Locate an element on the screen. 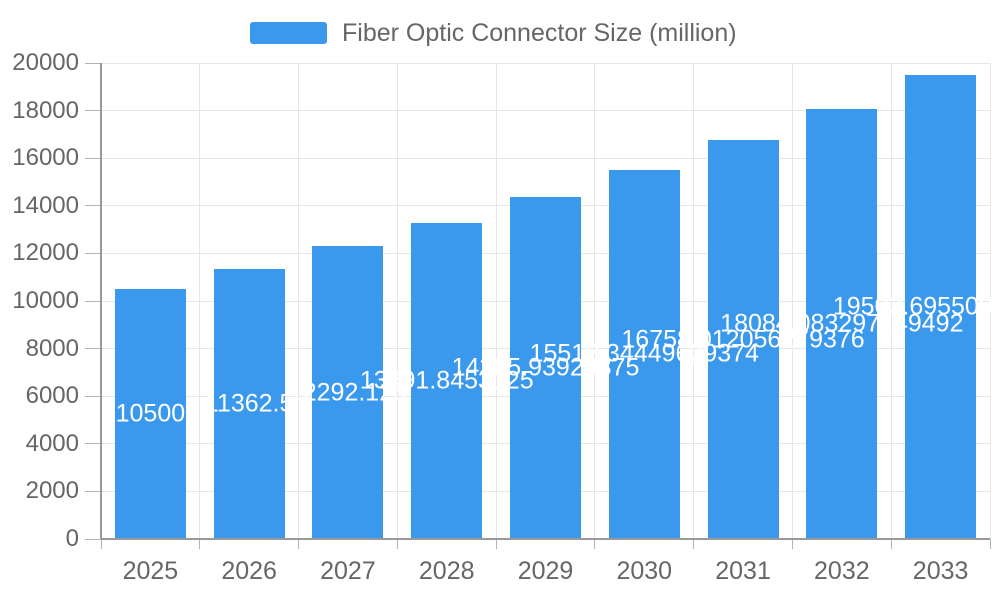 This screenshot has width=1000, height=600. bar-2027 is located at coordinates (348, 392).